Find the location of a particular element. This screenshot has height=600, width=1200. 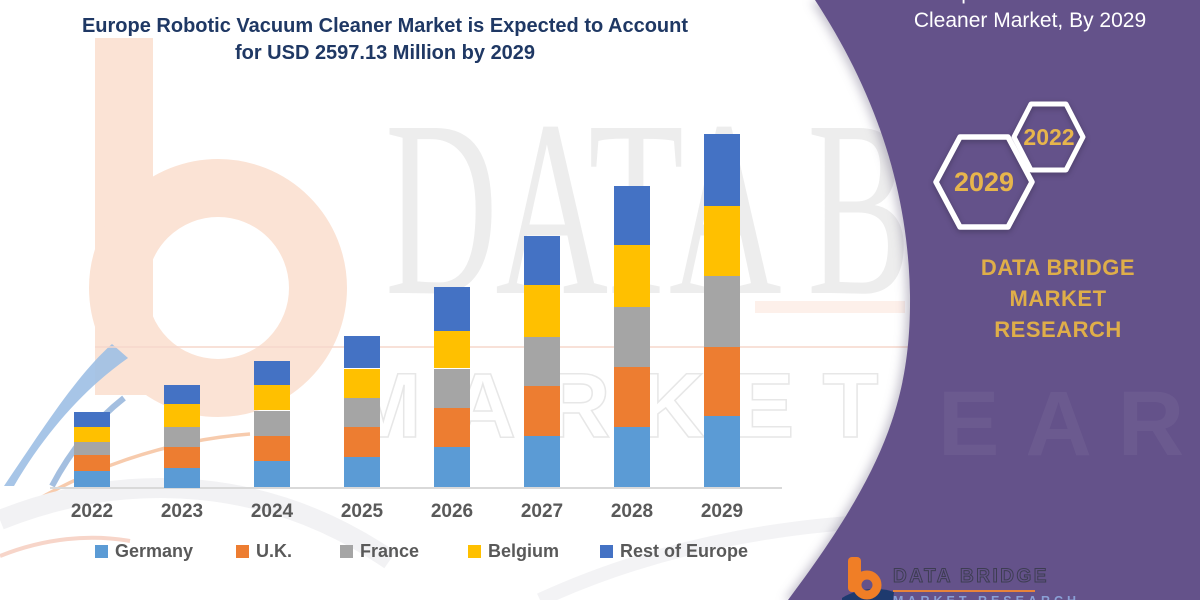

hexagon-large is located at coordinates (984, 182).